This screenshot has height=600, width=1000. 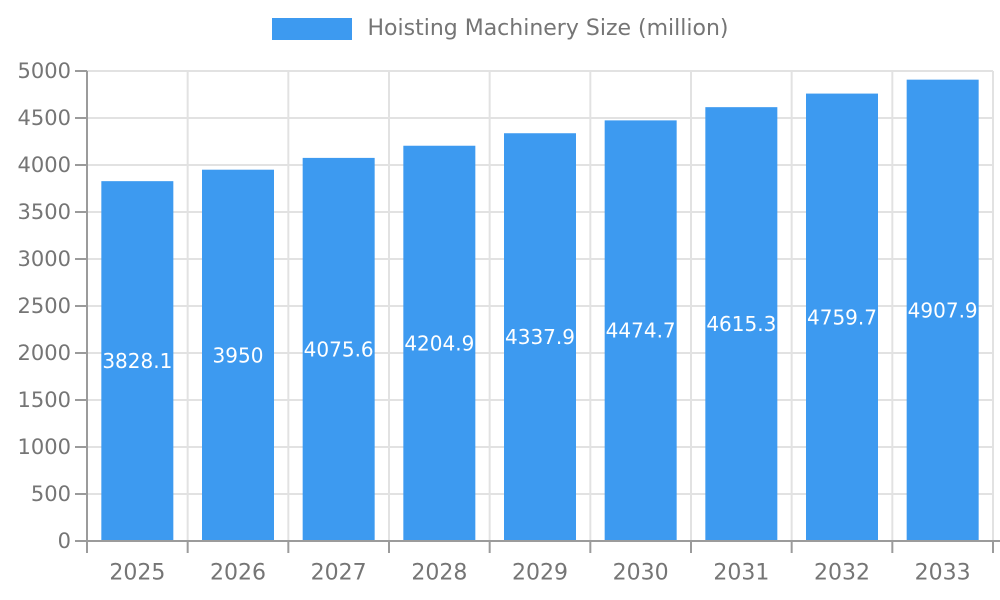 I want to click on bar-2028, so click(x=439, y=343).